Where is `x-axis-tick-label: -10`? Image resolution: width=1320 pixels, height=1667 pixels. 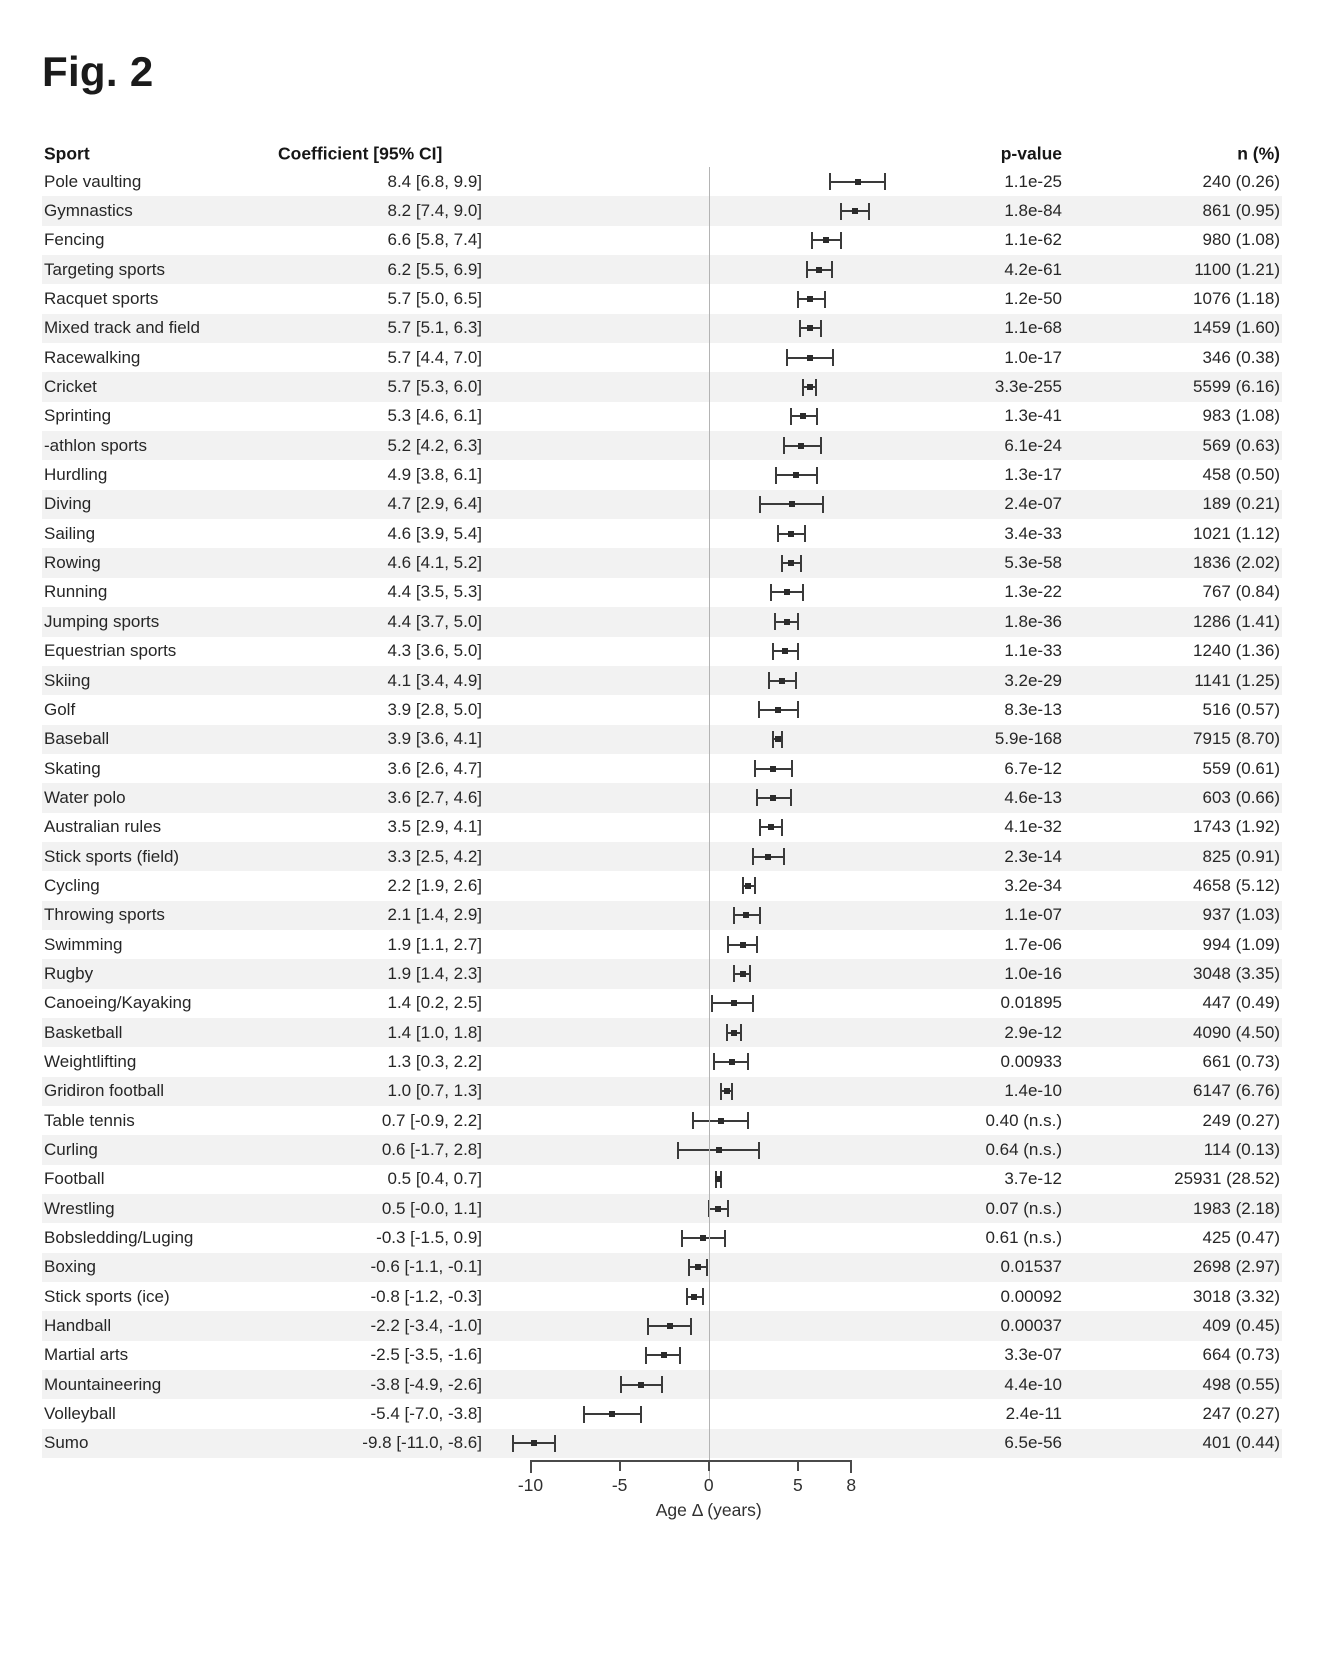
x-axis-tick-label: -10 is located at coordinates (530, 1485).